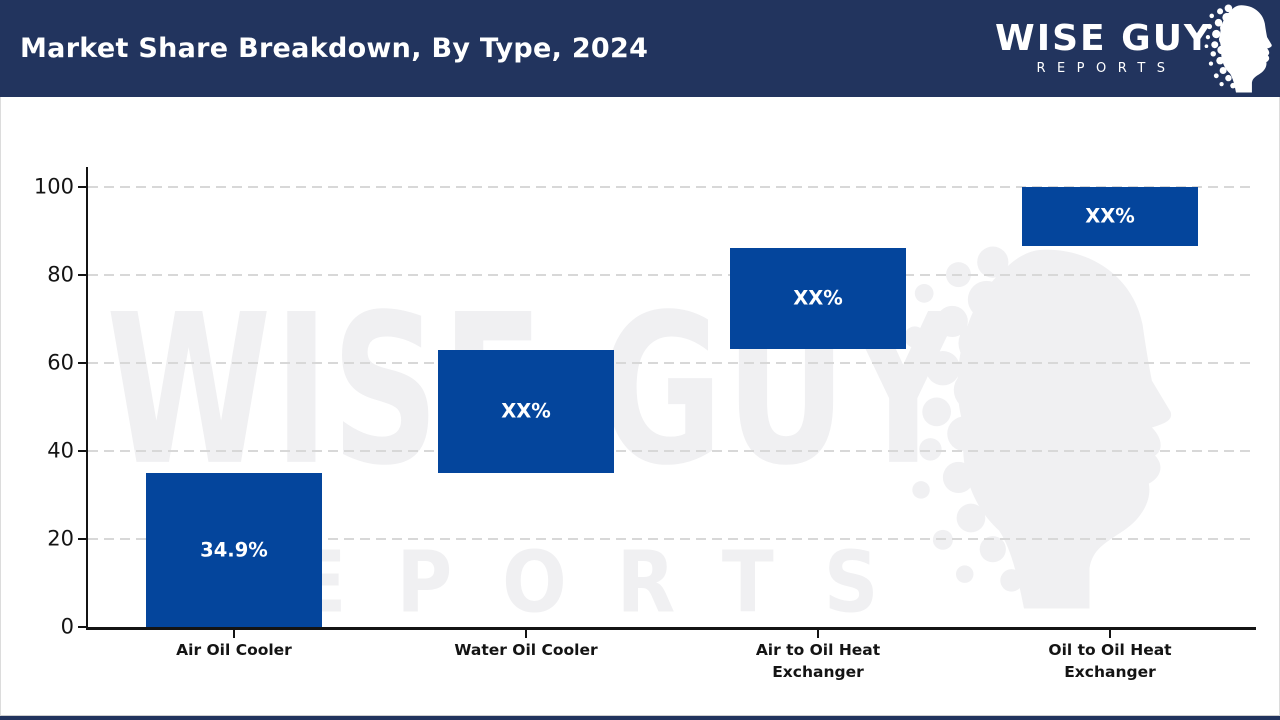  What do you see at coordinates (1106, 68) in the screenshot?
I see `brand-subtitle: REPORTS` at bounding box center [1106, 68].